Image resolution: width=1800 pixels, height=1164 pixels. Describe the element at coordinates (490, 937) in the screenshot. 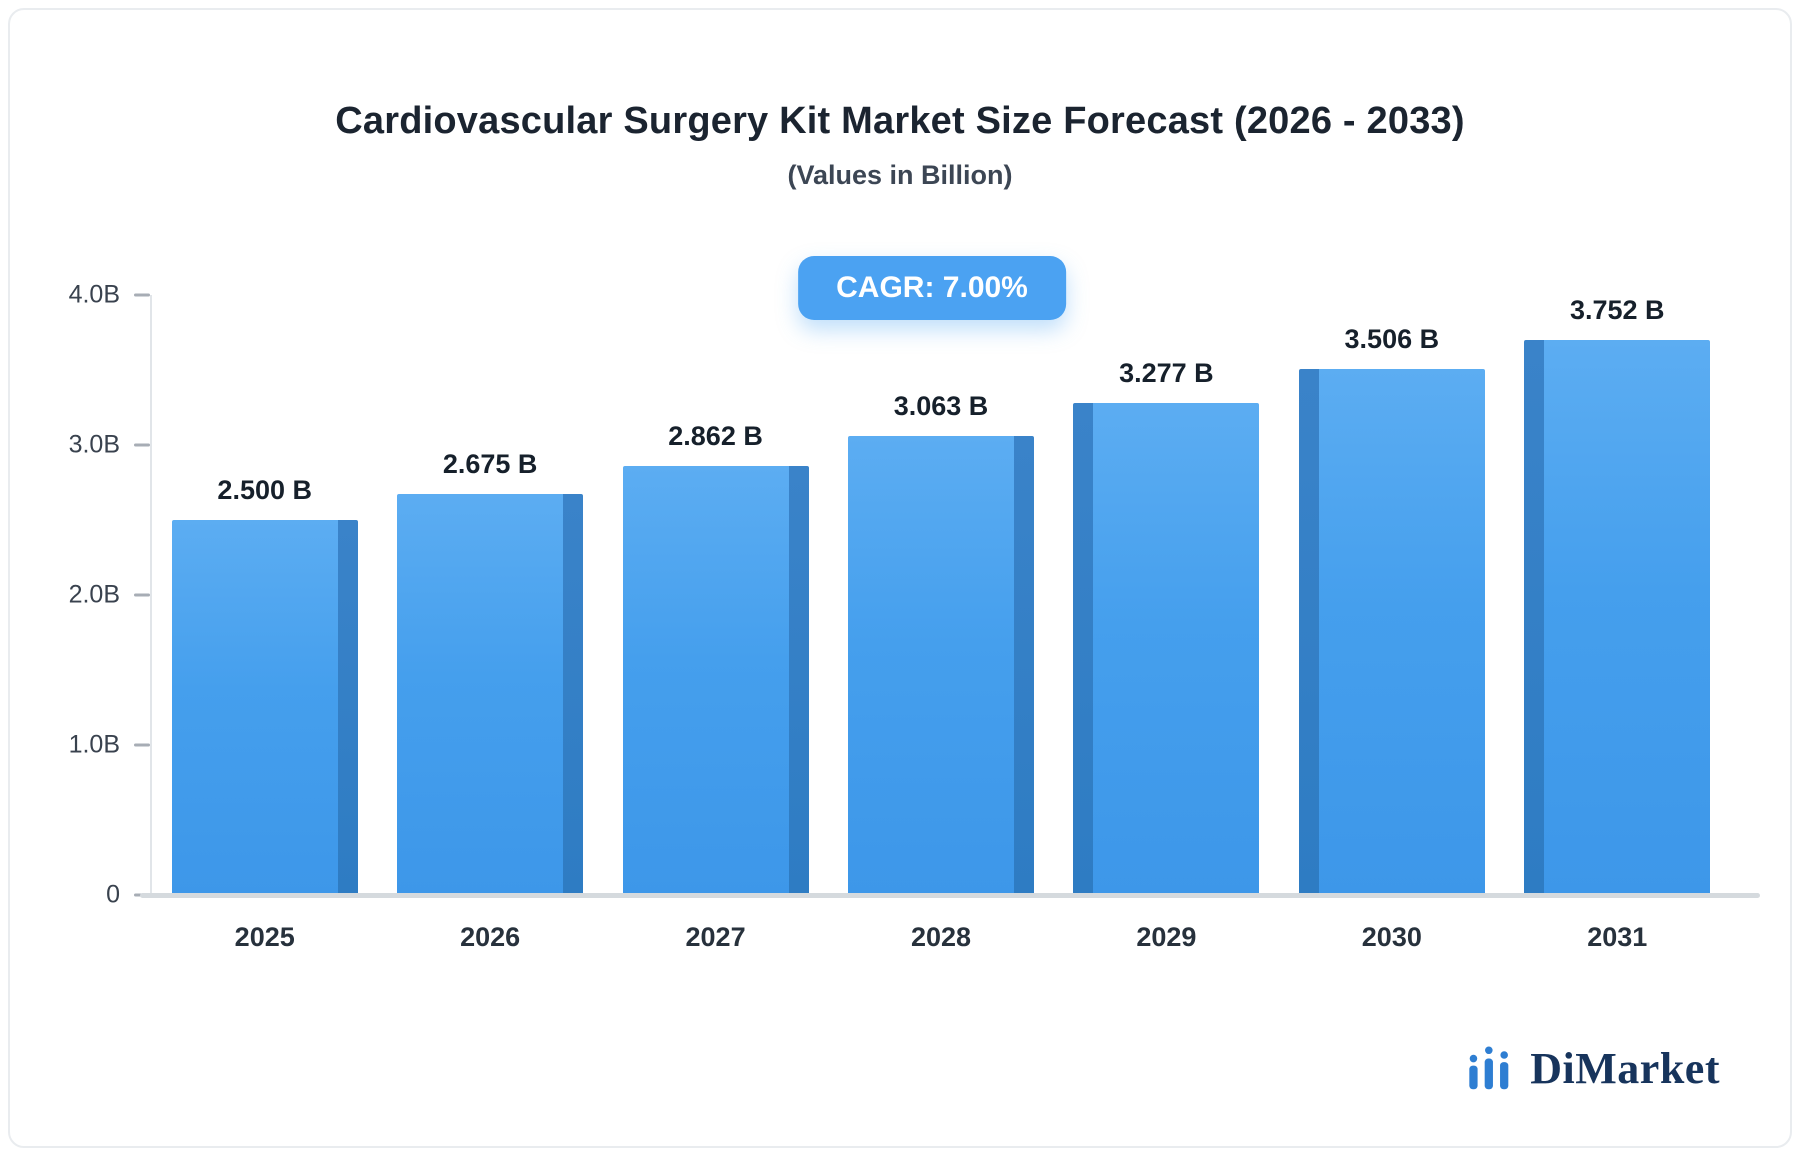

I see `x-axis-label: 2026` at that location.